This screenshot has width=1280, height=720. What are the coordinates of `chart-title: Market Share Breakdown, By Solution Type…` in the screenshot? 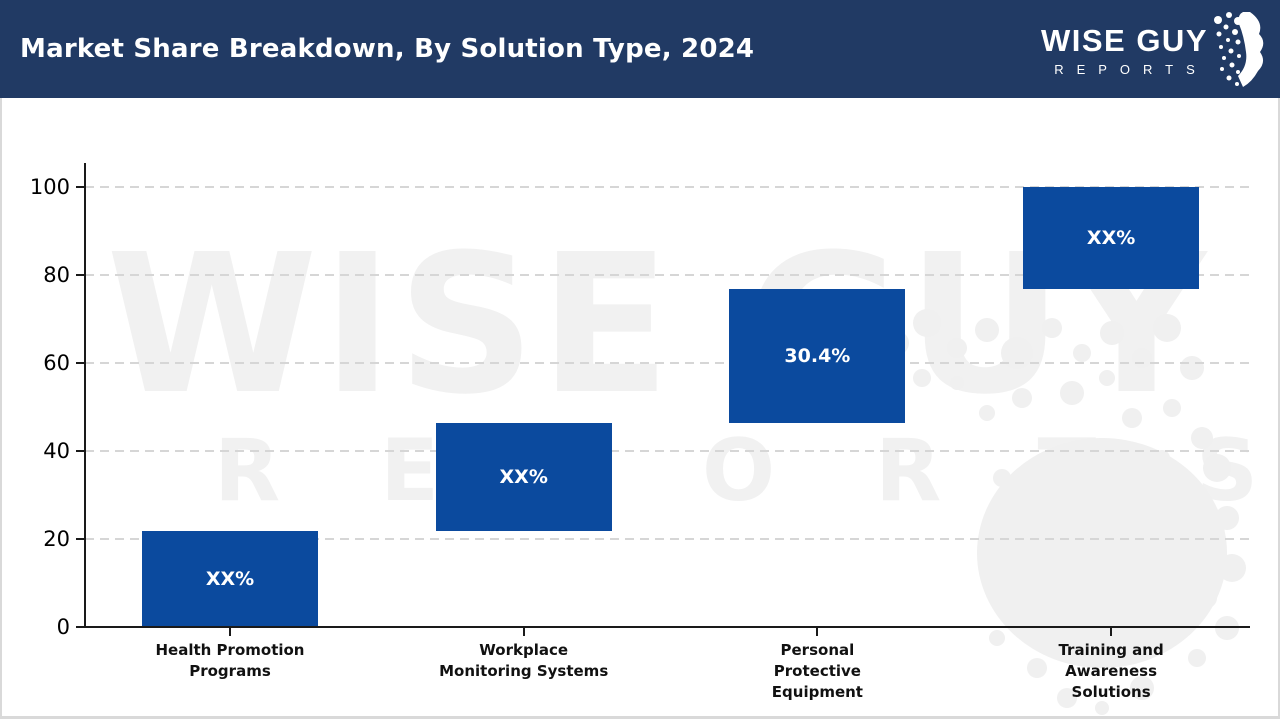 It's located at (387, 49).